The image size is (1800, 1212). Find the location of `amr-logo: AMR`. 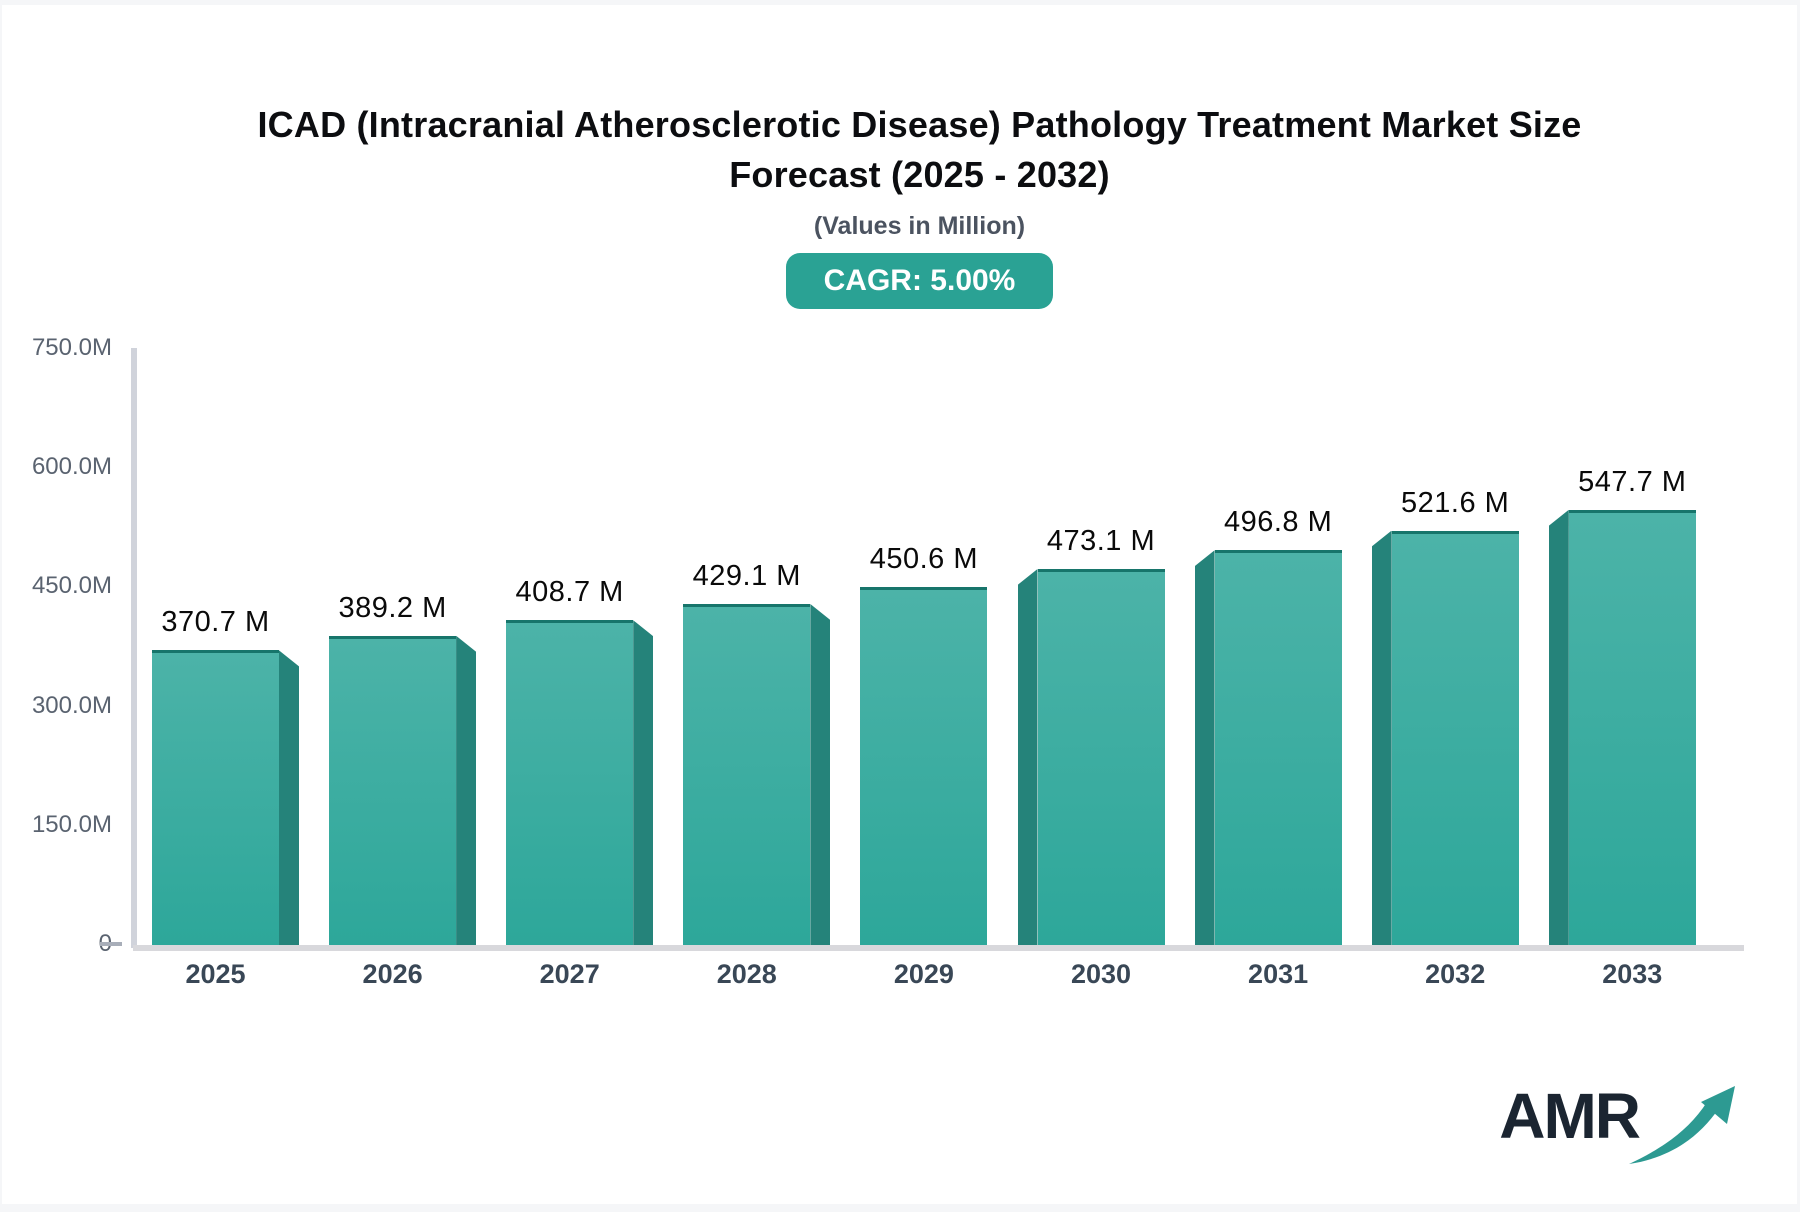

amr-logo: AMR is located at coordinates (1622, 1116).